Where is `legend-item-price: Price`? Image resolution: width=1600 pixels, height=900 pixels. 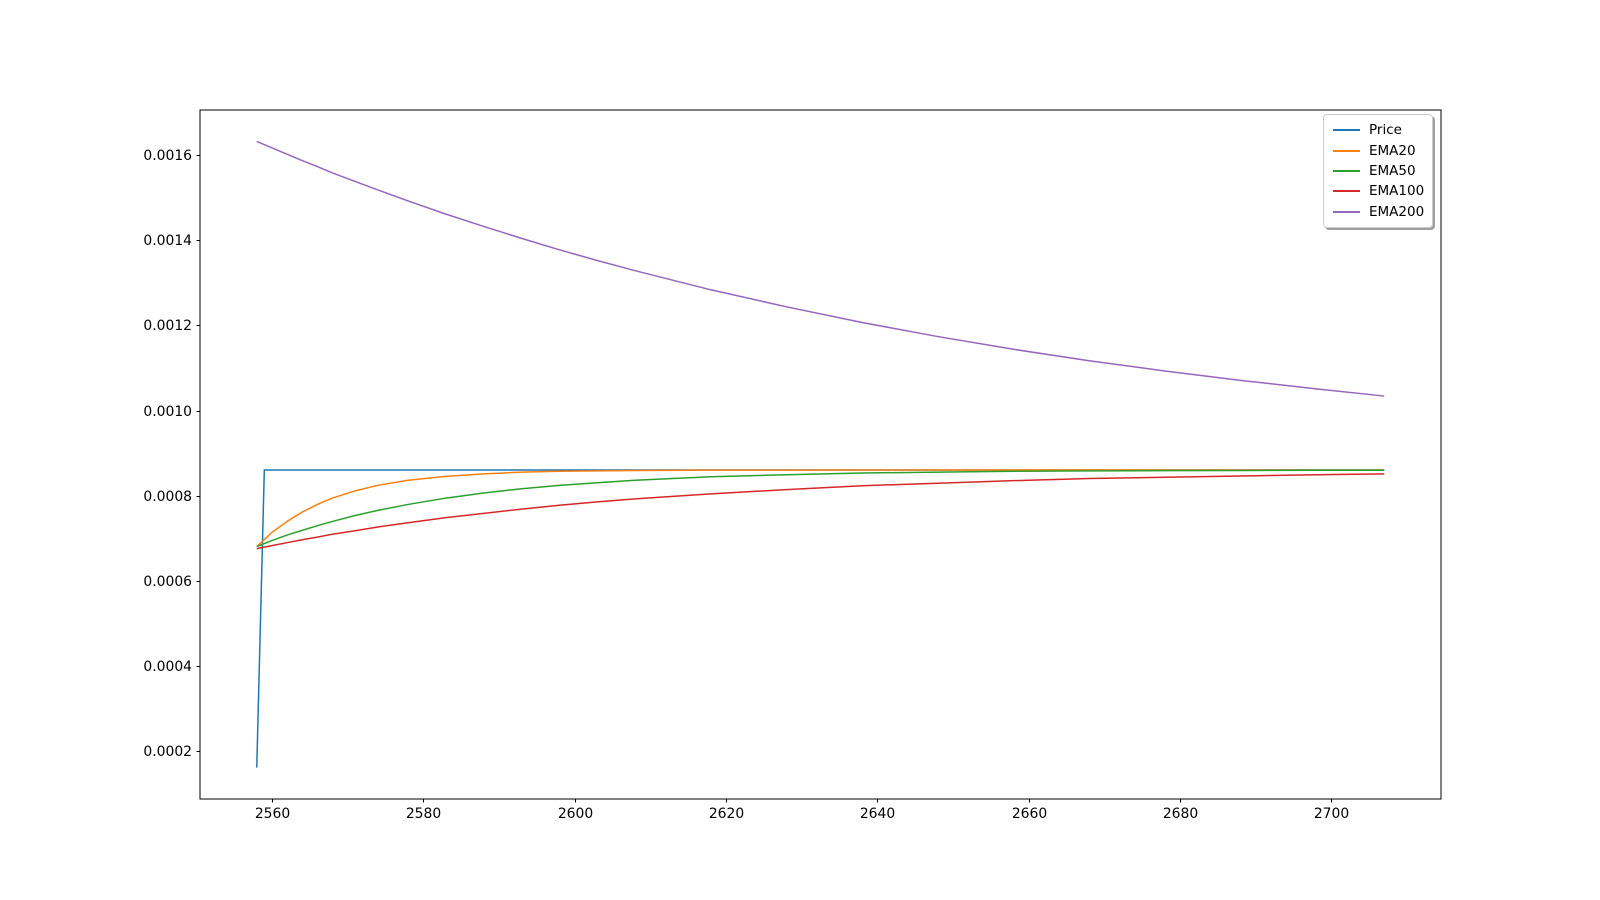
legend-item-price: Price is located at coordinates (1378, 130).